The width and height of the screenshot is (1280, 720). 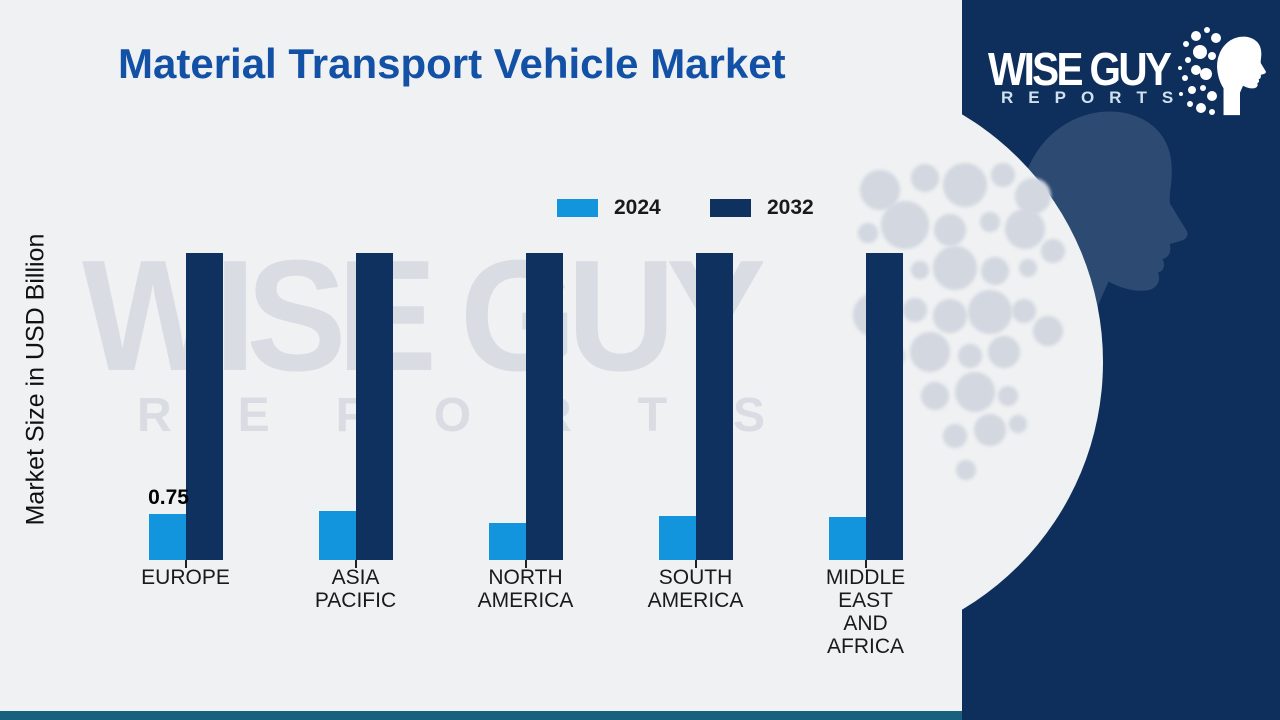 What do you see at coordinates (452, 63) in the screenshot?
I see `page-title: Material Transport Vehicle Market` at bounding box center [452, 63].